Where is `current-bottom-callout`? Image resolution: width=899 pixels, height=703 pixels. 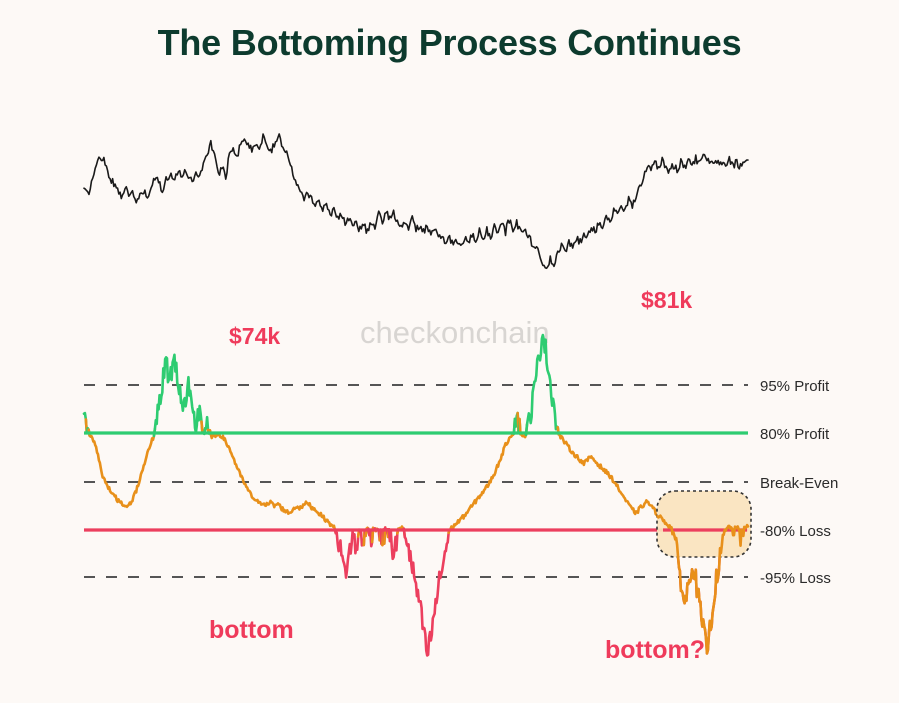 current-bottom-callout is located at coordinates (704, 572).